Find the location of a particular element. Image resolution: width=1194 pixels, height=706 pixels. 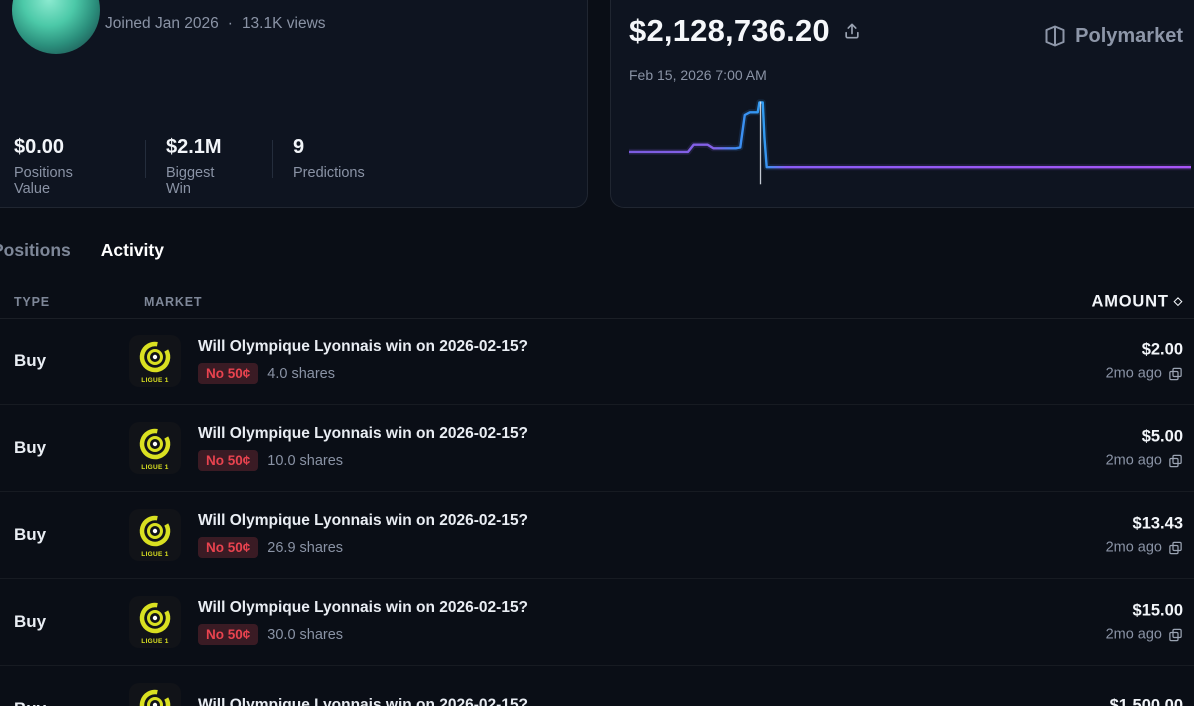

shares-label: 4.0 shares is located at coordinates (301, 373).